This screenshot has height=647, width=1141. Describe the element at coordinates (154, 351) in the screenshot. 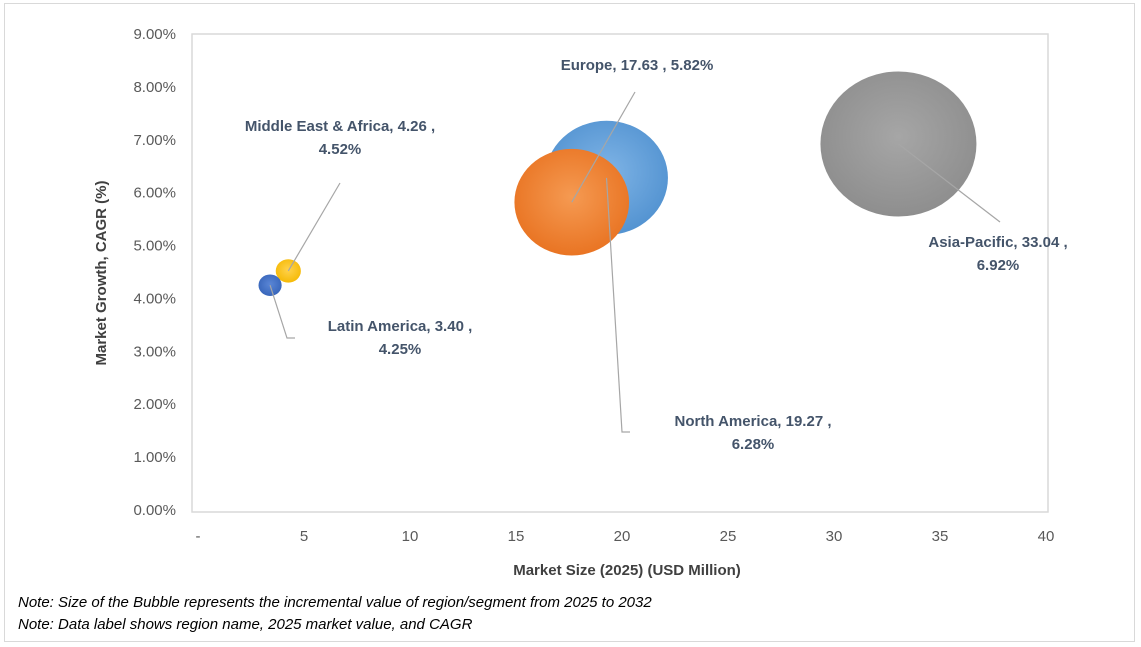

I see `y-tick-label: 3.00%` at that location.